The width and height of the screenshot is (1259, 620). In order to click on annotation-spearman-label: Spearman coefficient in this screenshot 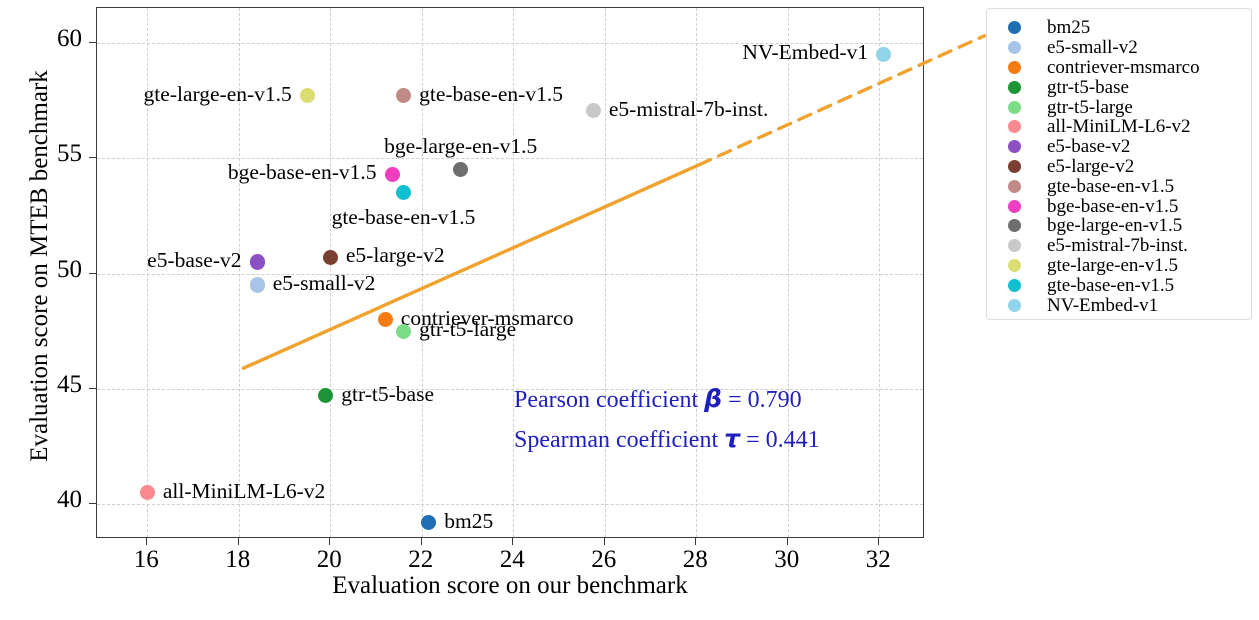, I will do `click(619, 440)`.